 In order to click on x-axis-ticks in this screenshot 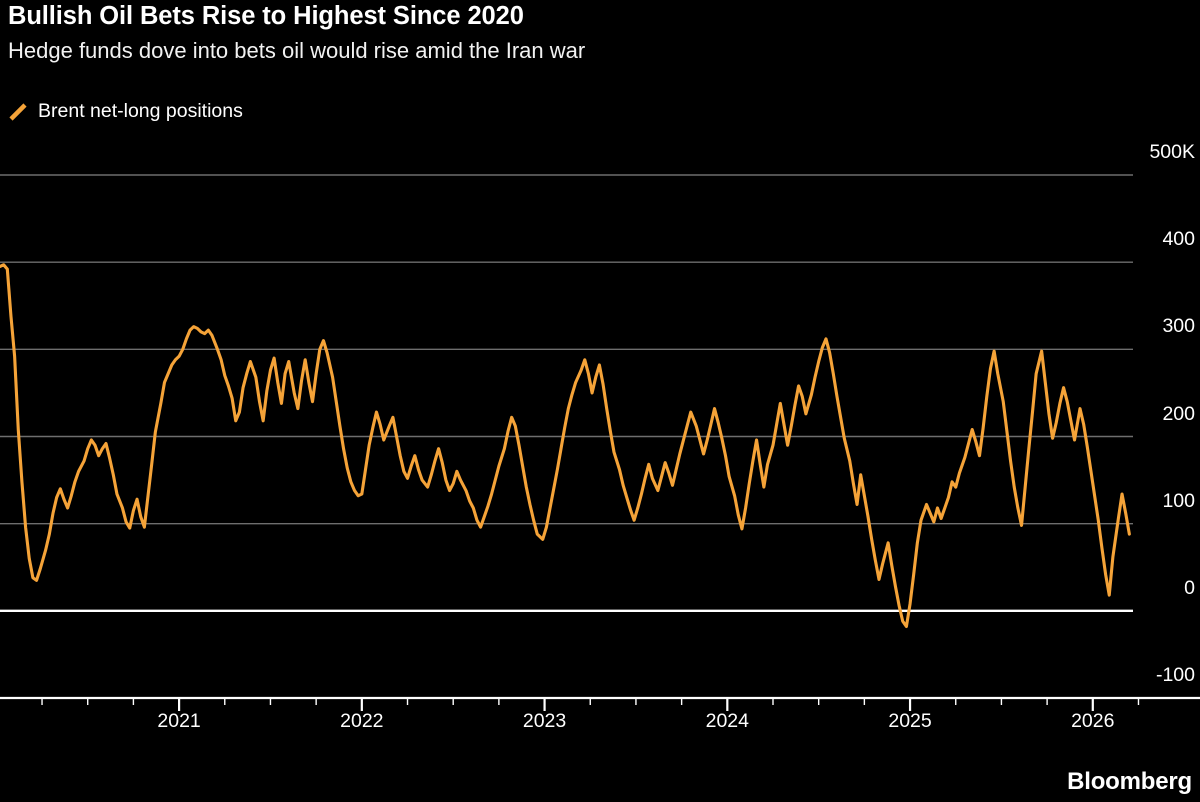, I will do `click(600, 703)`.